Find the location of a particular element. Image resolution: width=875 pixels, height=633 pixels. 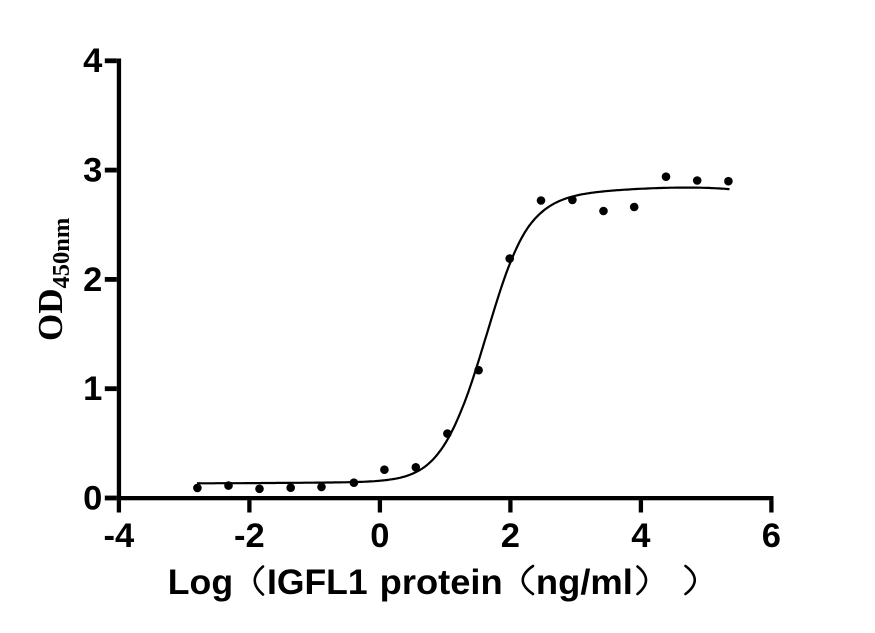

svg-text: 3 is located at coordinates (92, 171).